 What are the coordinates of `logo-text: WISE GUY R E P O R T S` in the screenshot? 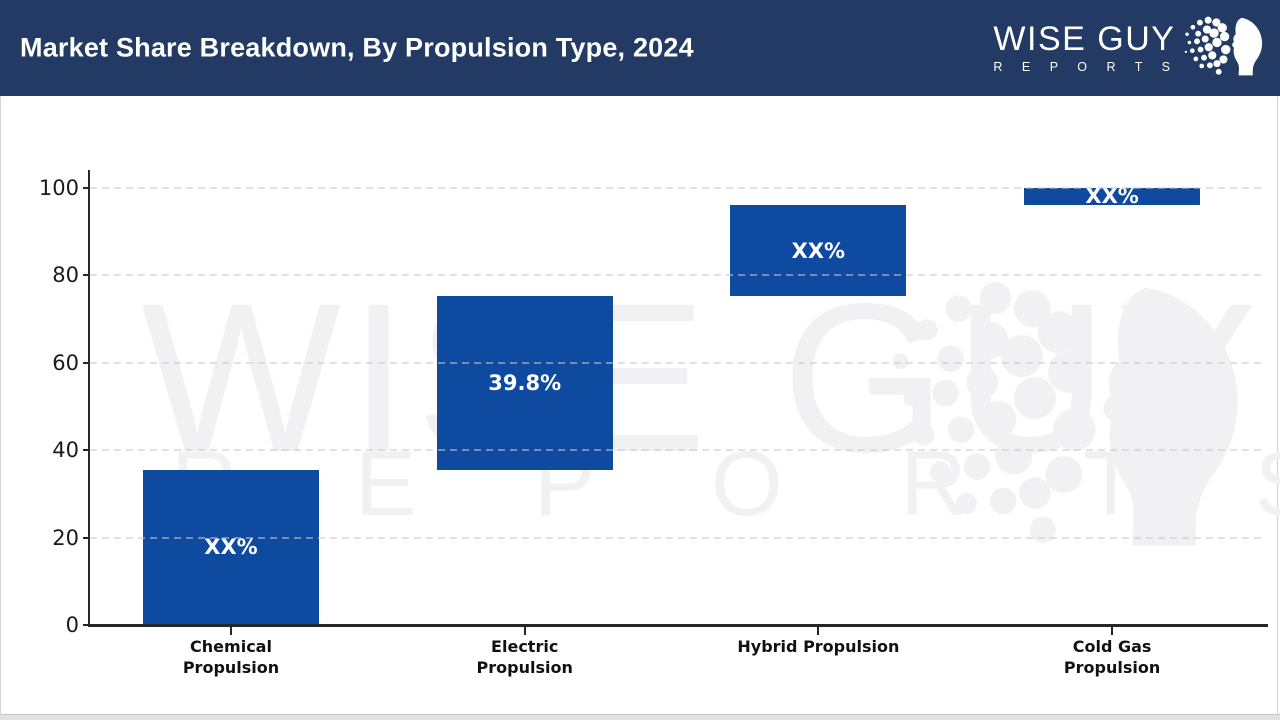 It's located at (1085, 48).